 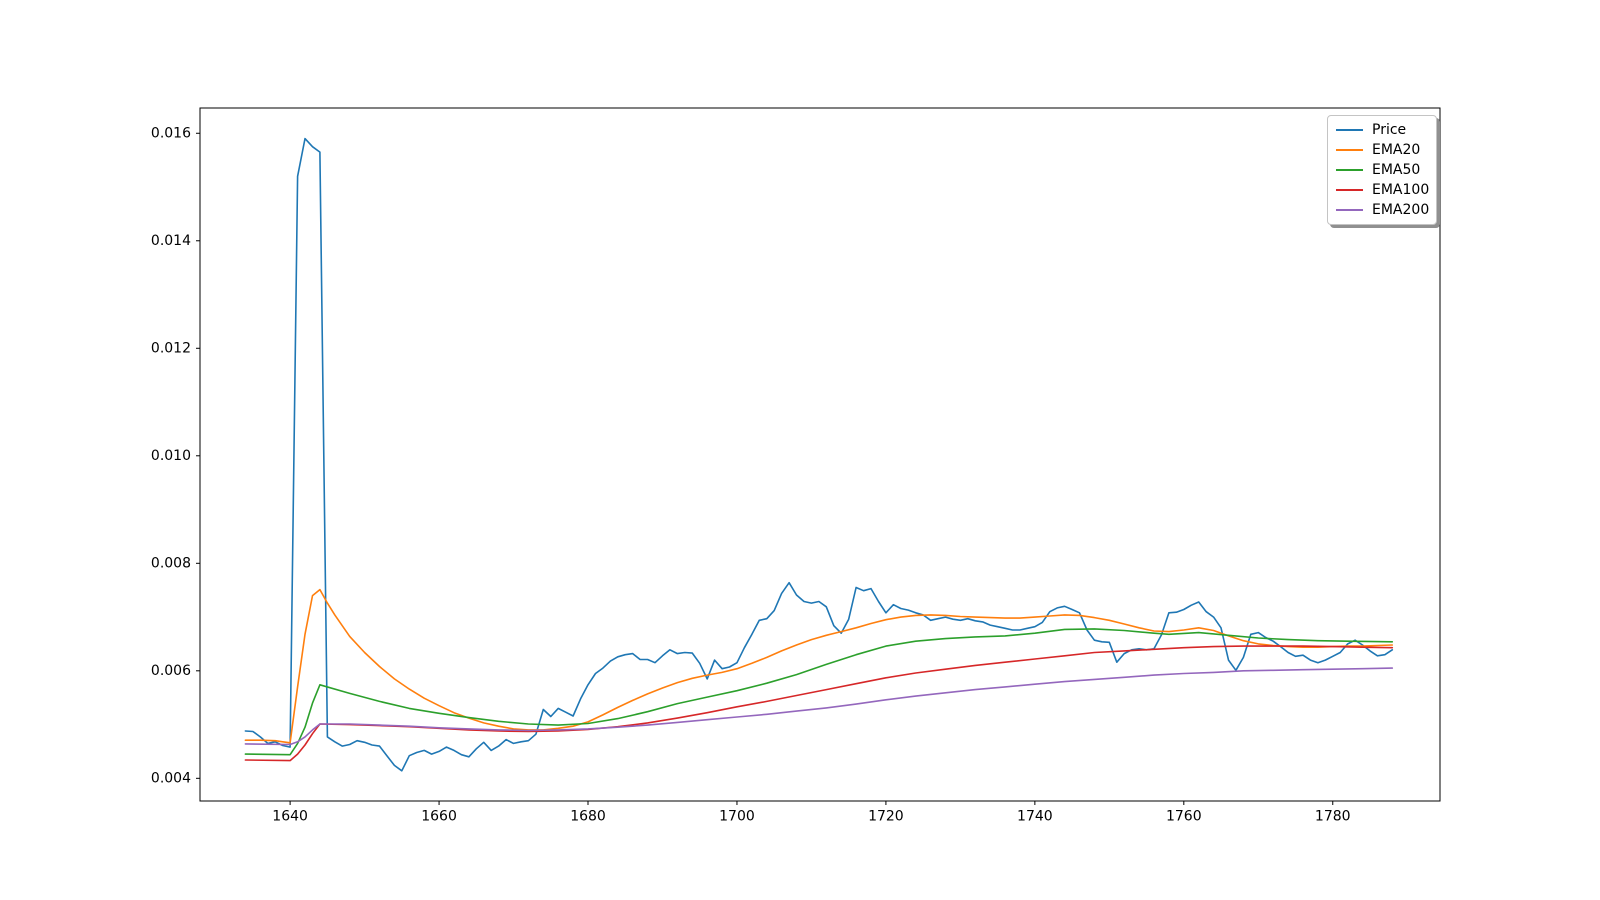 What do you see at coordinates (1333, 817) in the screenshot?
I see `x-tick-label: 1780` at bounding box center [1333, 817].